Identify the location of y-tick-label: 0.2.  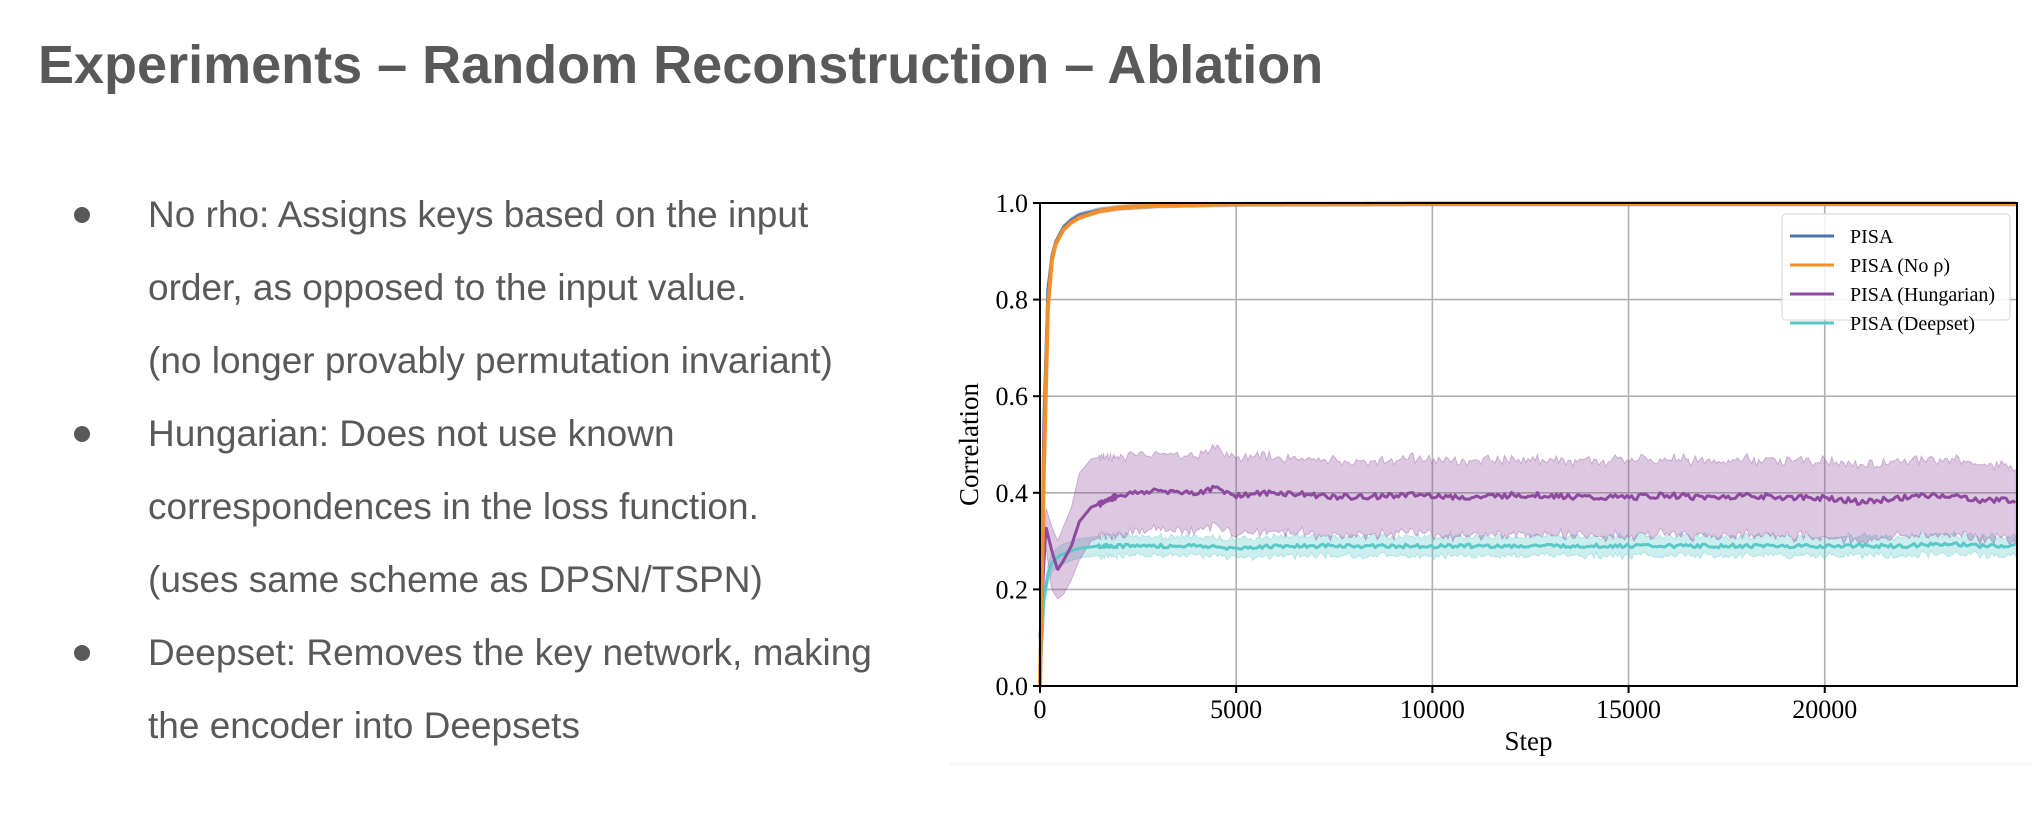
(1012, 589).